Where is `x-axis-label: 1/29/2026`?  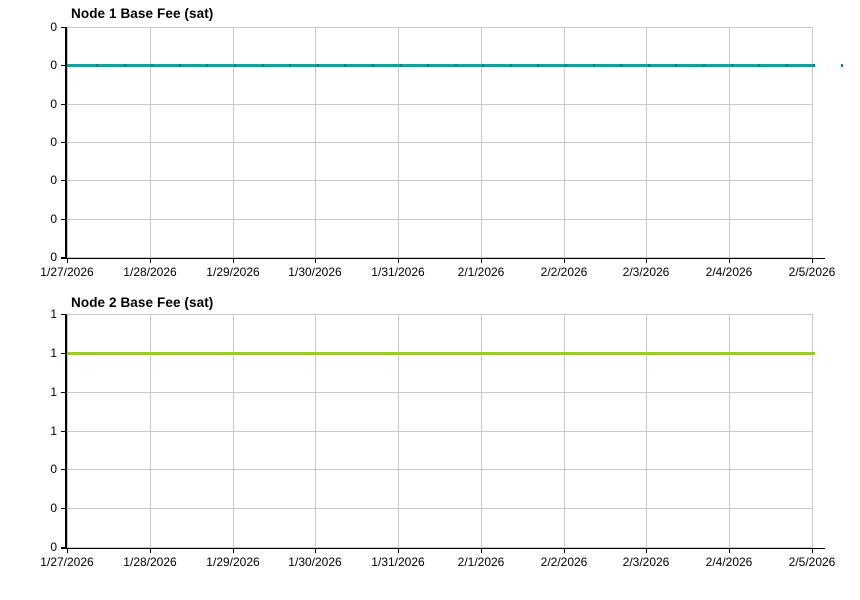 x-axis-label: 1/29/2026 is located at coordinates (233, 272).